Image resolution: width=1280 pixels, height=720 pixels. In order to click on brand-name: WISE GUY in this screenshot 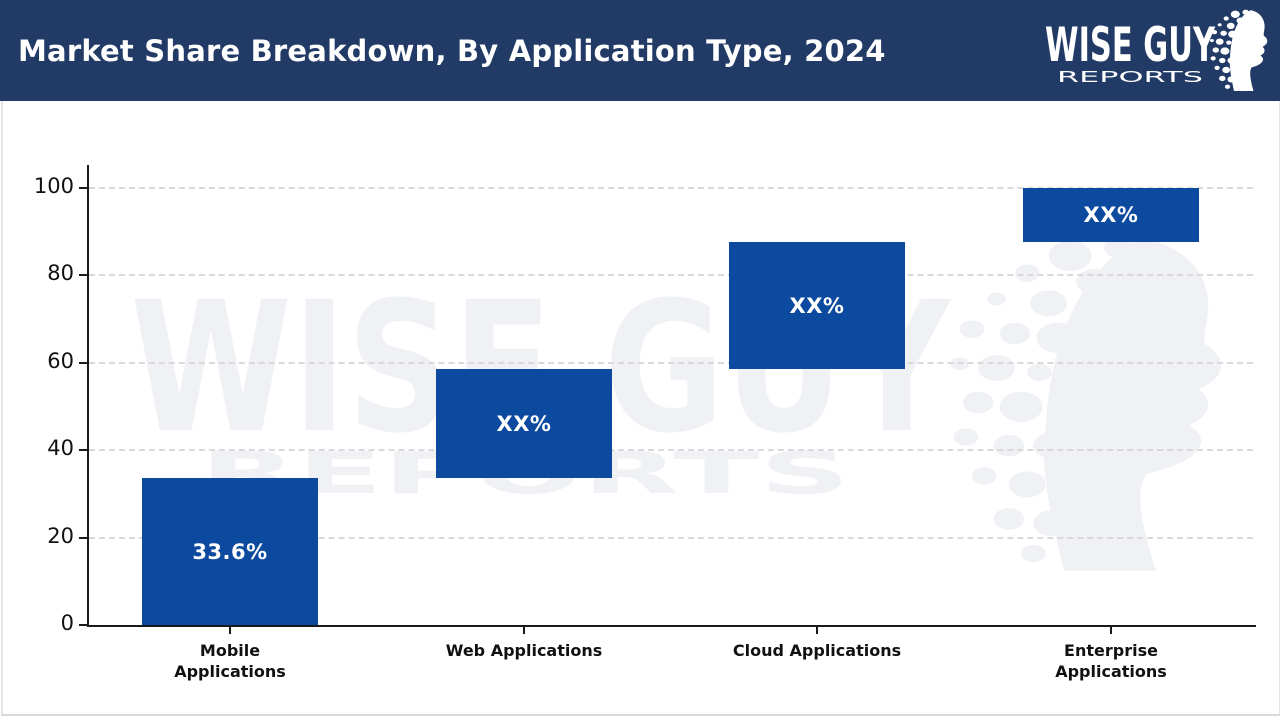, I will do `click(1130, 45)`.